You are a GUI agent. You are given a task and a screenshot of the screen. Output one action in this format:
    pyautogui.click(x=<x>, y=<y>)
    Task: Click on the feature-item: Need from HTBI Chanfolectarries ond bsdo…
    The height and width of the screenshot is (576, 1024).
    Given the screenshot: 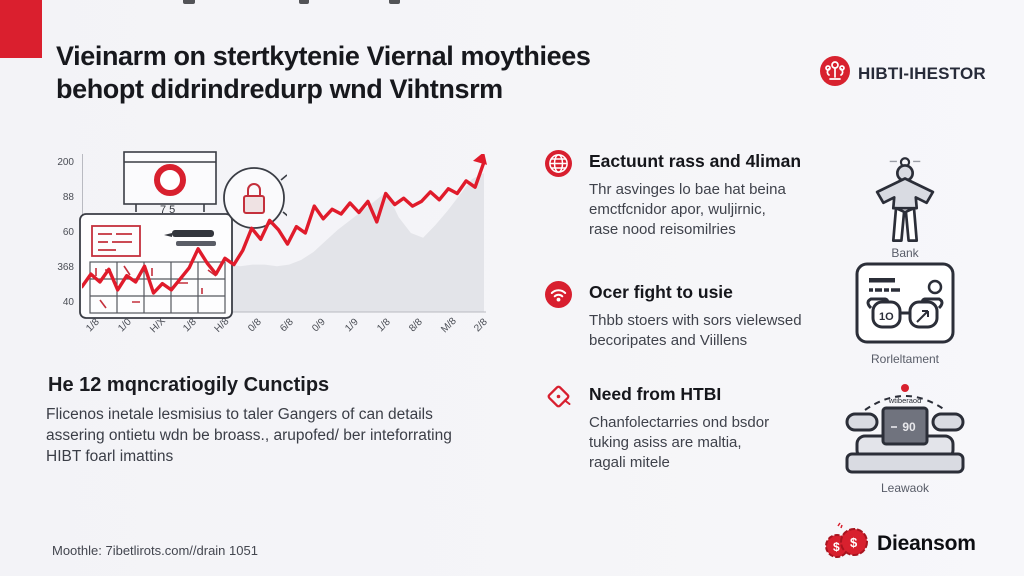 What is the action you would take?
    pyautogui.click(x=695, y=428)
    